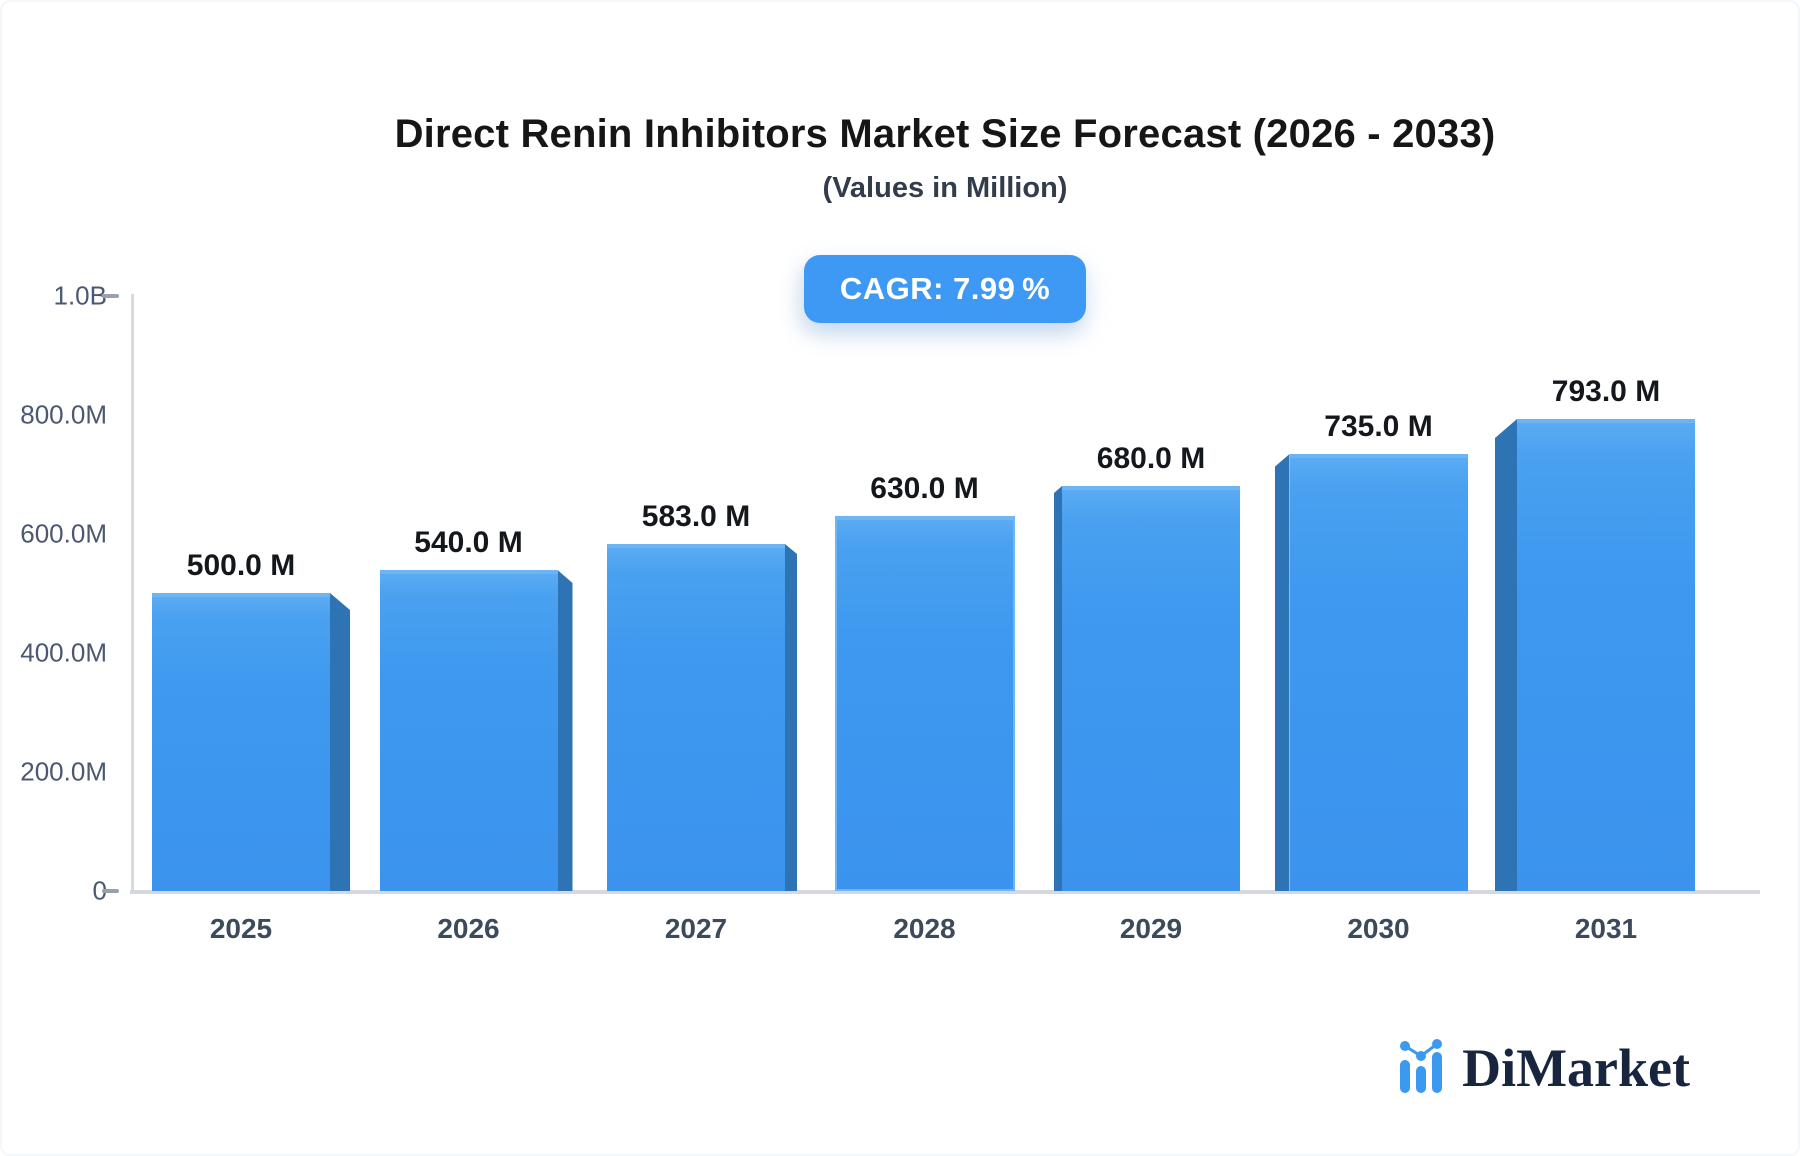 This screenshot has width=1800, height=1156. I want to click on bar-2030, so click(1371, 672).